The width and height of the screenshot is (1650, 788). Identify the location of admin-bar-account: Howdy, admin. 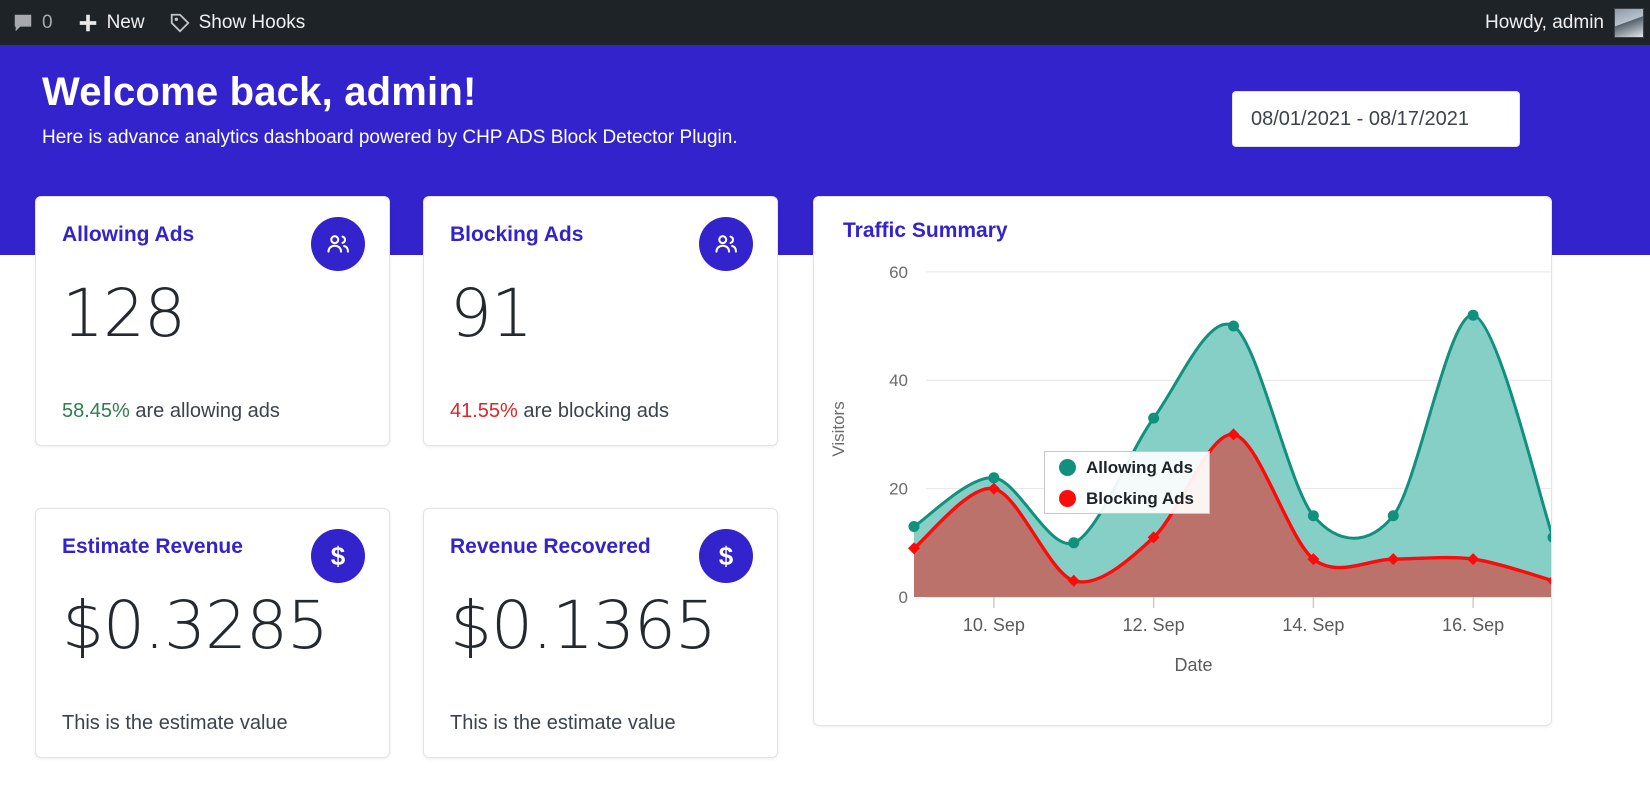
(1567, 22).